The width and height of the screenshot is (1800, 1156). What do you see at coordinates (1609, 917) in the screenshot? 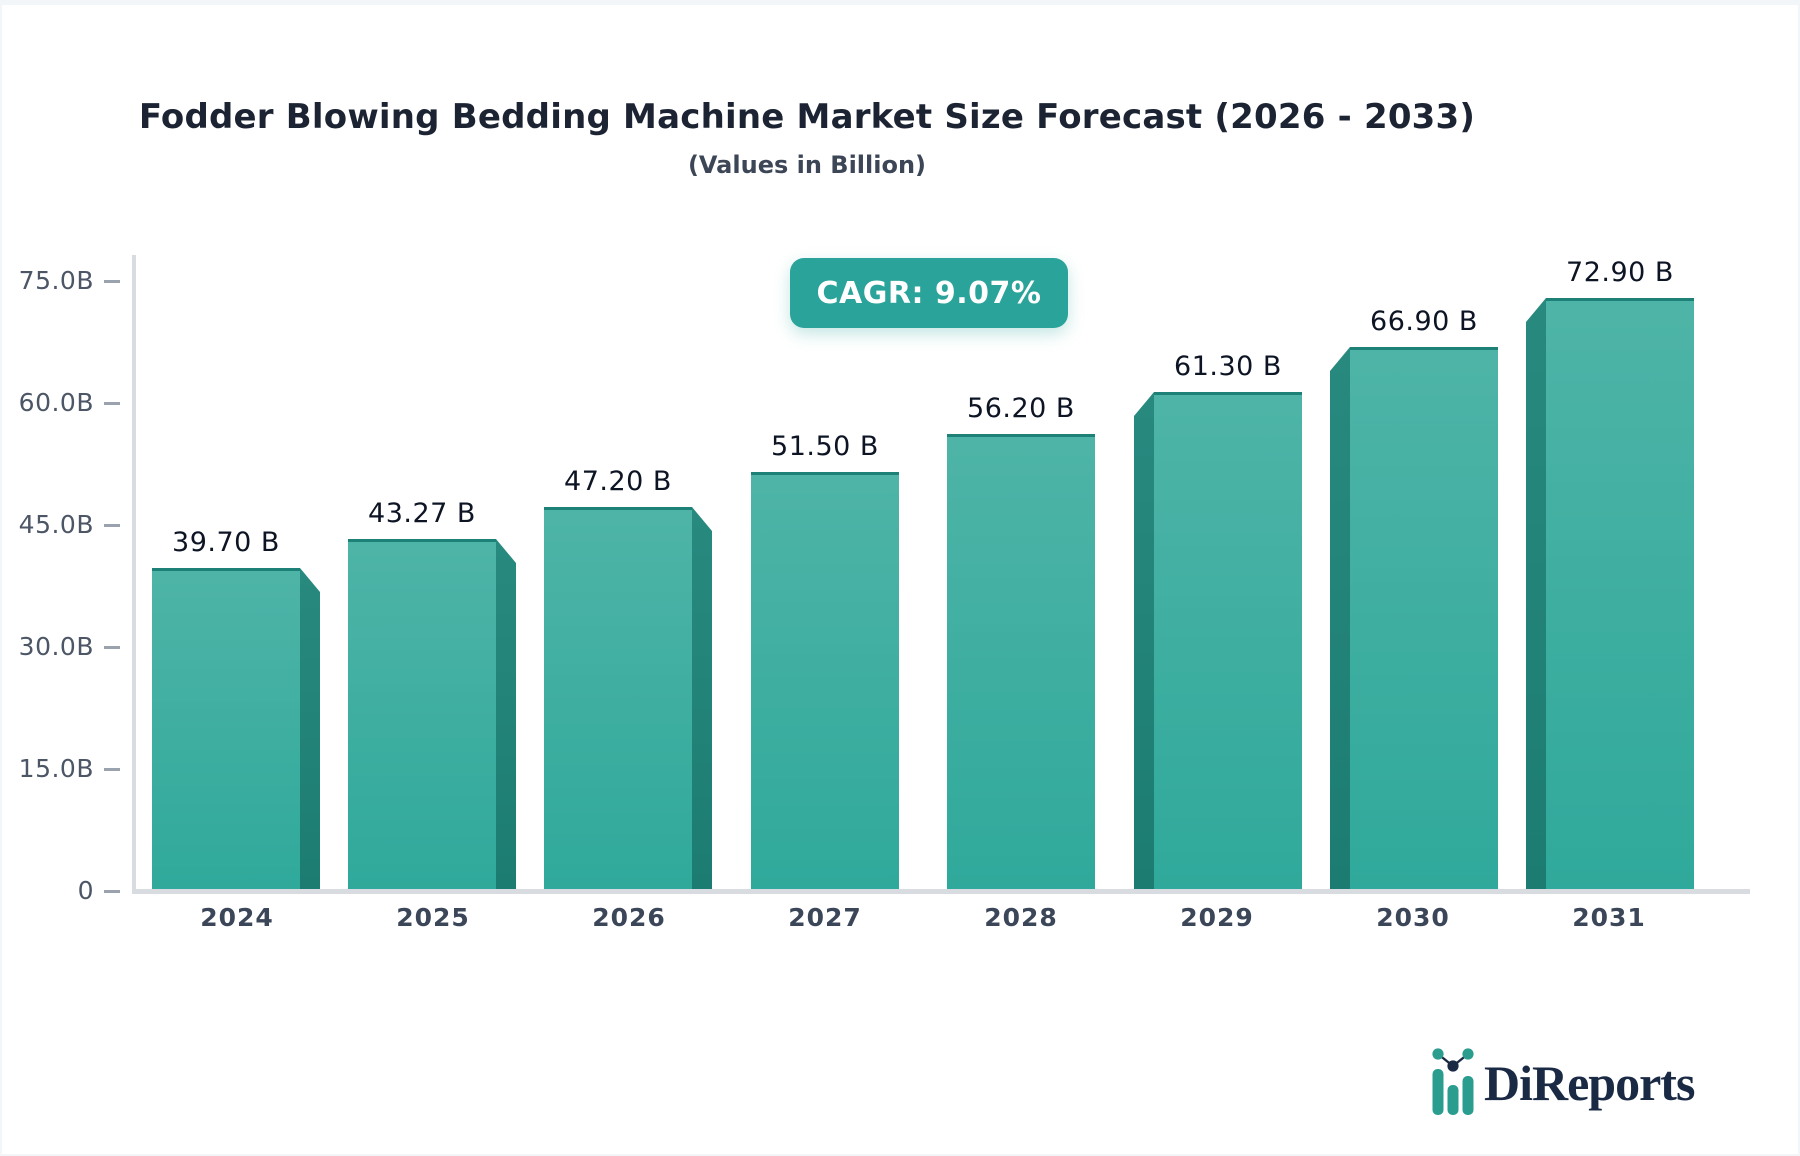
I see `x-axis-label-2031: 2031` at bounding box center [1609, 917].